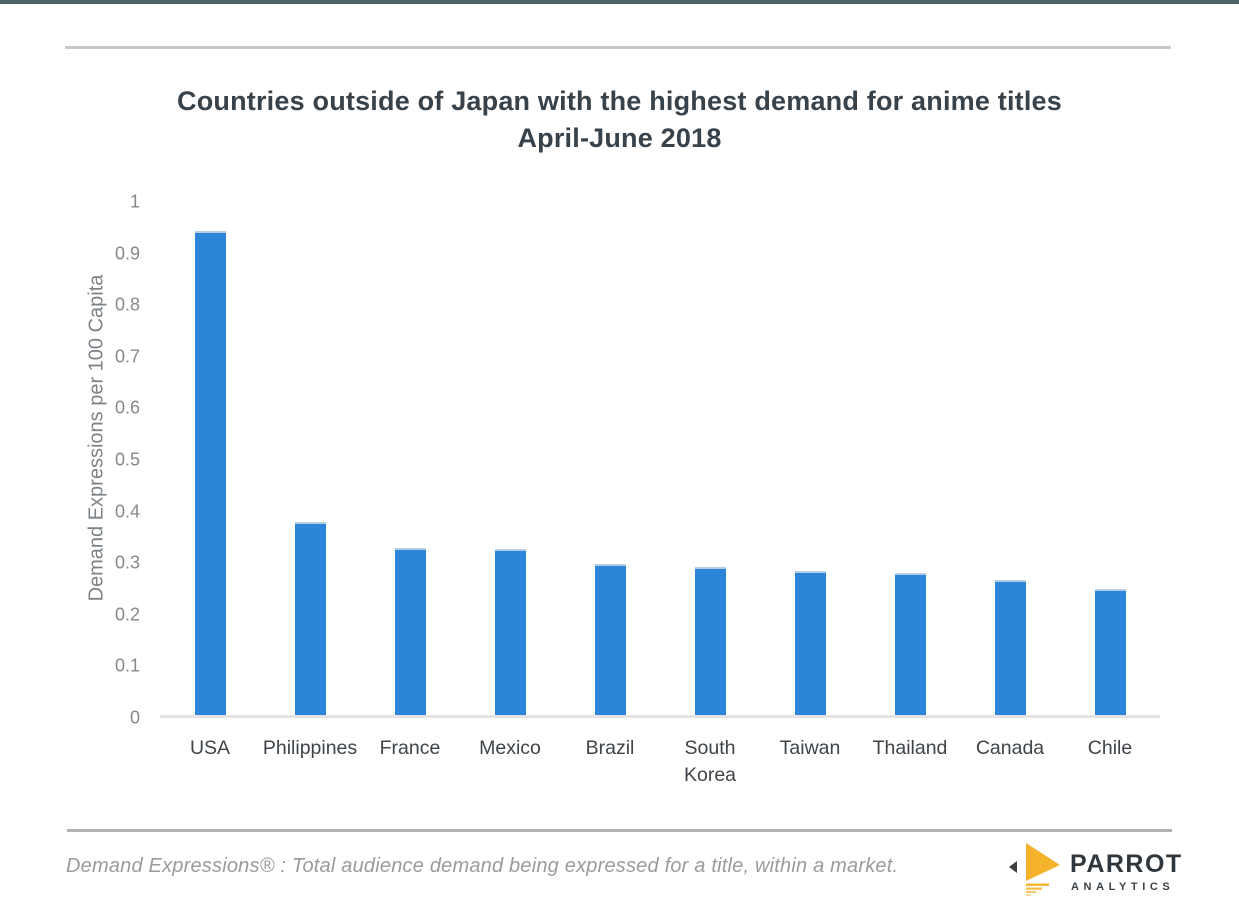  I want to click on x-label-usa: USA, so click(210, 748).